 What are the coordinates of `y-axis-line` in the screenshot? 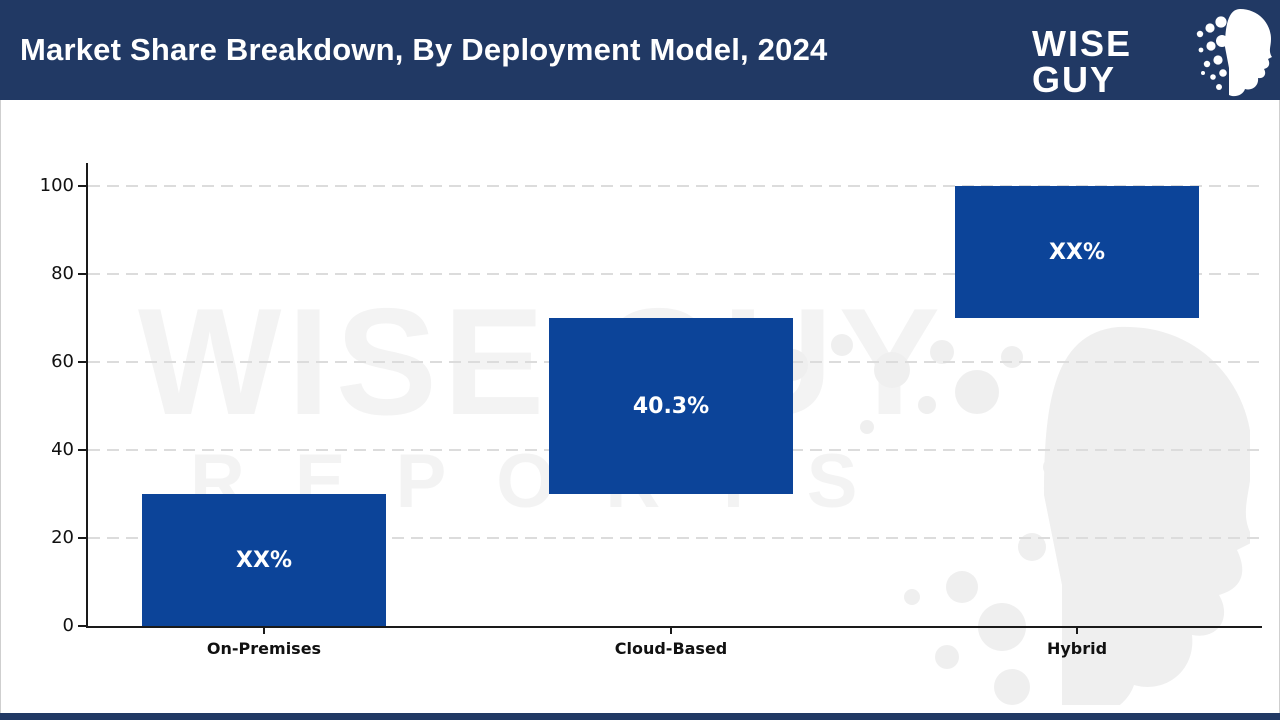 It's located at (87, 395).